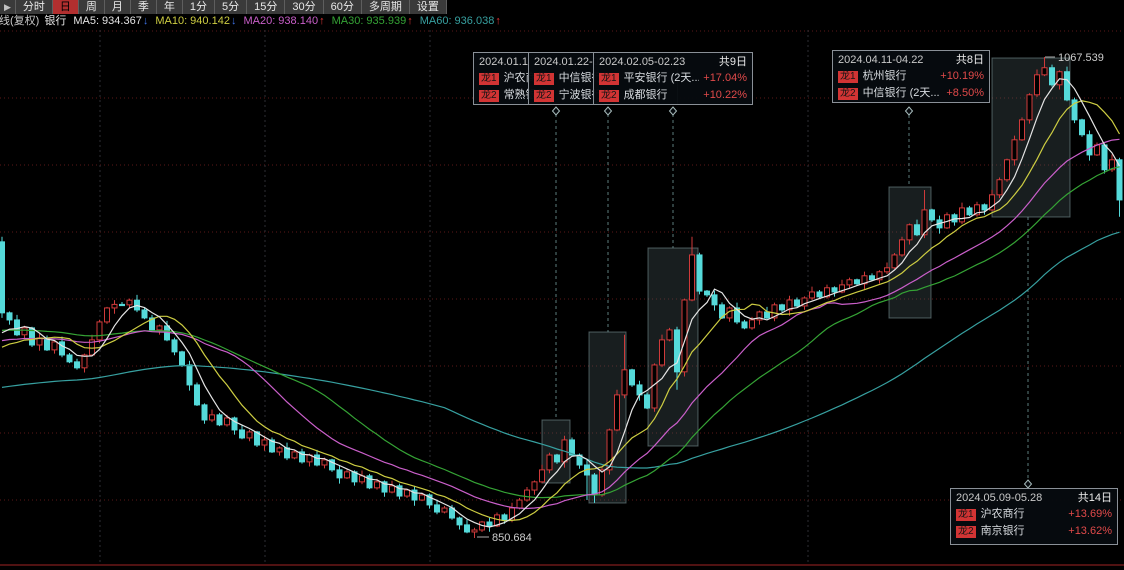 This screenshot has width=1124, height=570. I want to click on tab-周: 周, so click(92, 7).